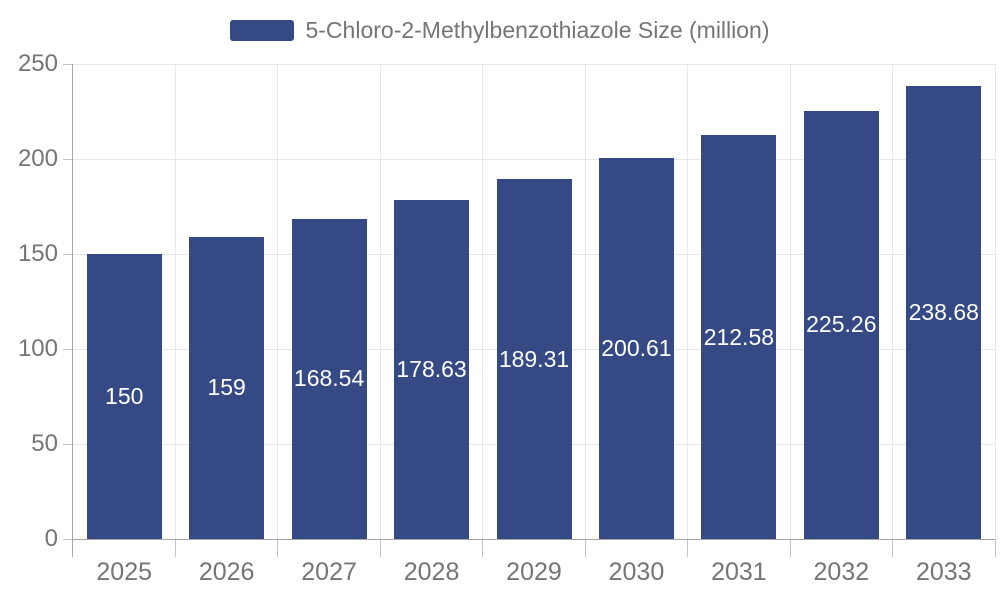 The image size is (1000, 600). I want to click on bar: 168.54, so click(329, 378).